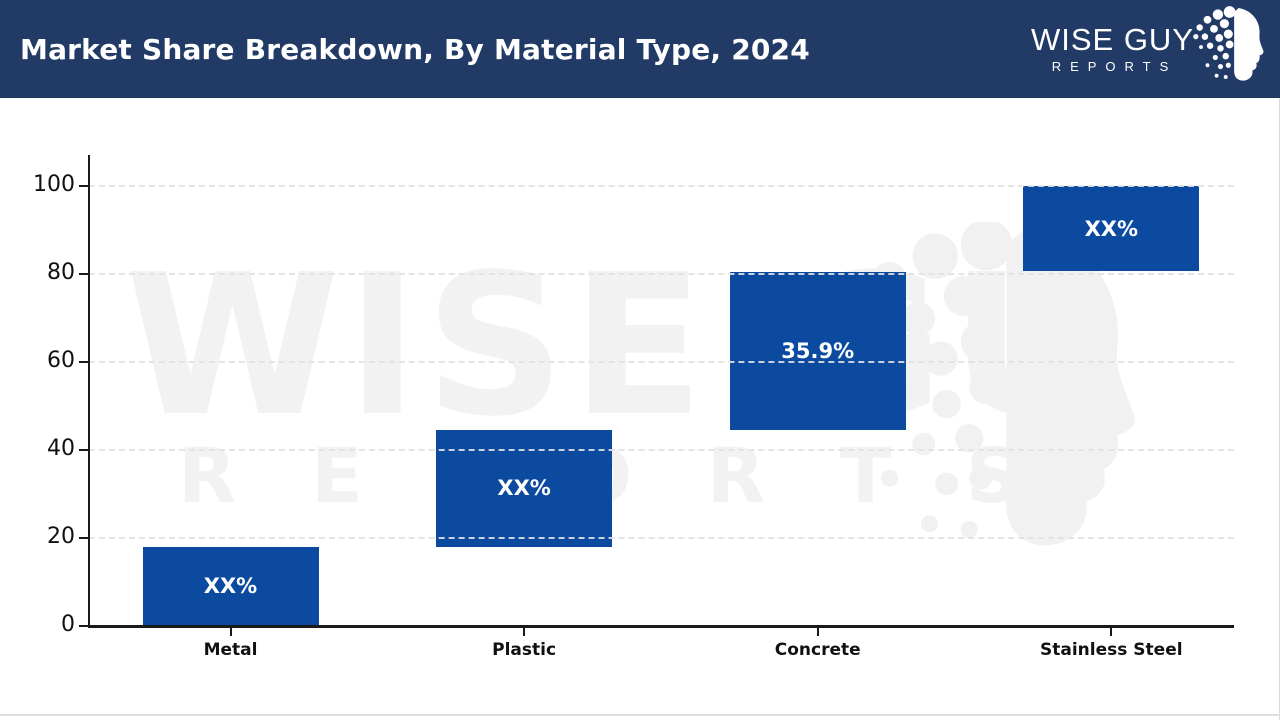 The height and width of the screenshot is (720, 1280). What do you see at coordinates (61, 536) in the screenshot?
I see `y-axis-label-20: 20` at bounding box center [61, 536].